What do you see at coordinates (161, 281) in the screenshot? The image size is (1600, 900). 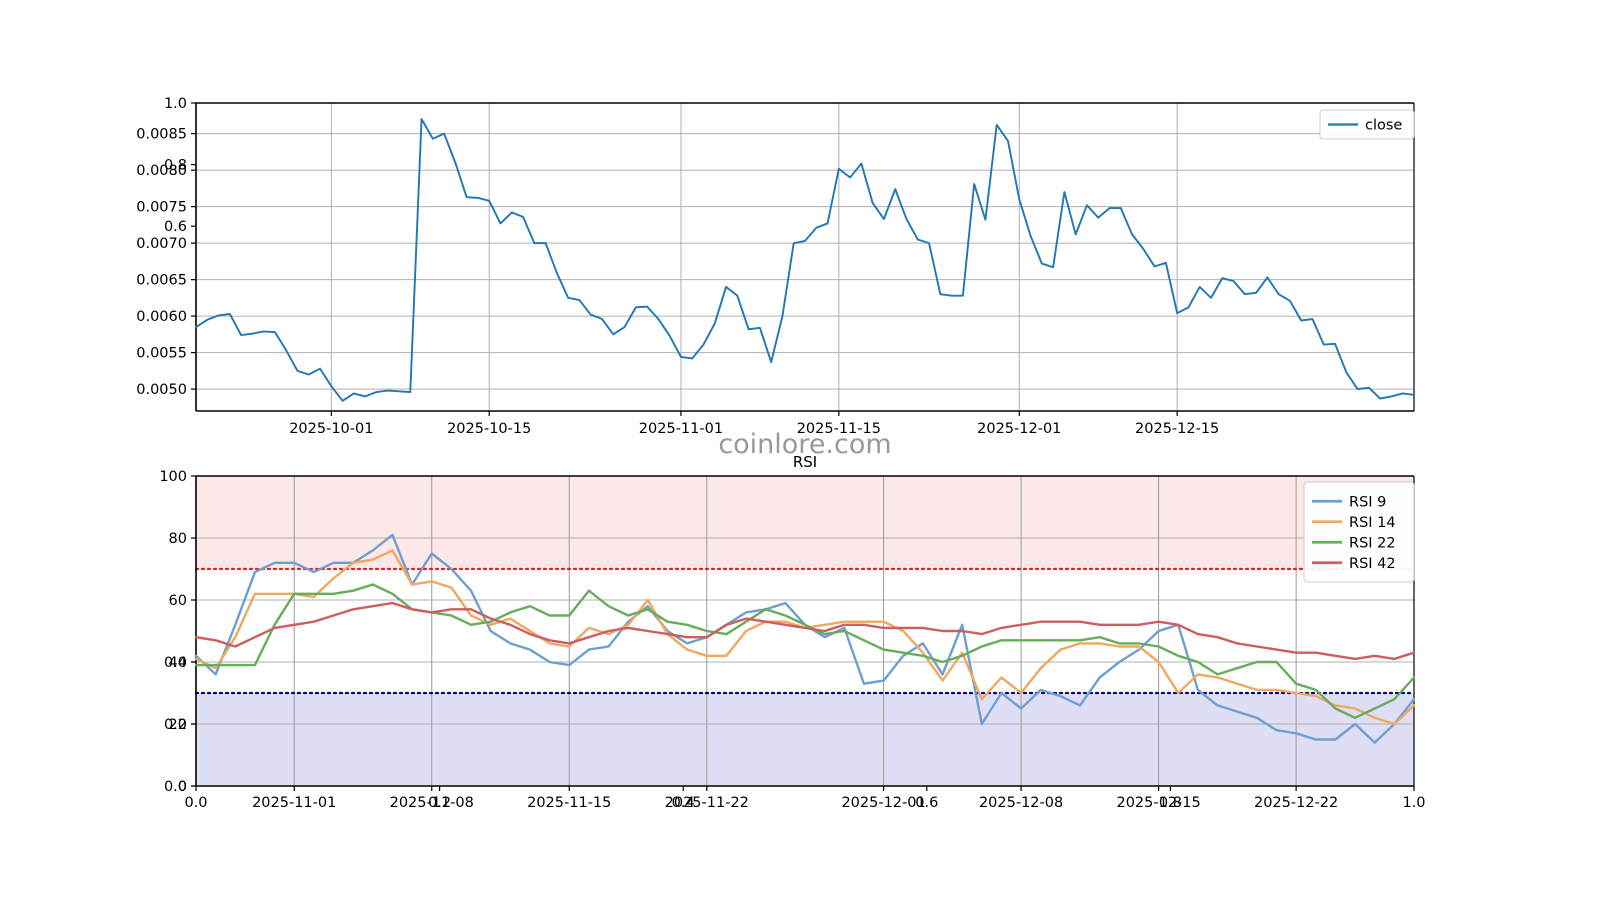 I see `price-ytick-label: 0.0065` at bounding box center [161, 281].